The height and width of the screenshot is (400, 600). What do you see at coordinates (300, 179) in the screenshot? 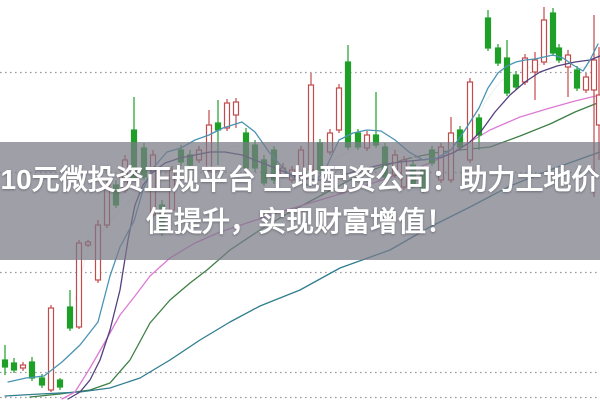
I see `headline-line-1: 10元微投资正规平台 土地配资公司：助力土地价` at bounding box center [300, 179].